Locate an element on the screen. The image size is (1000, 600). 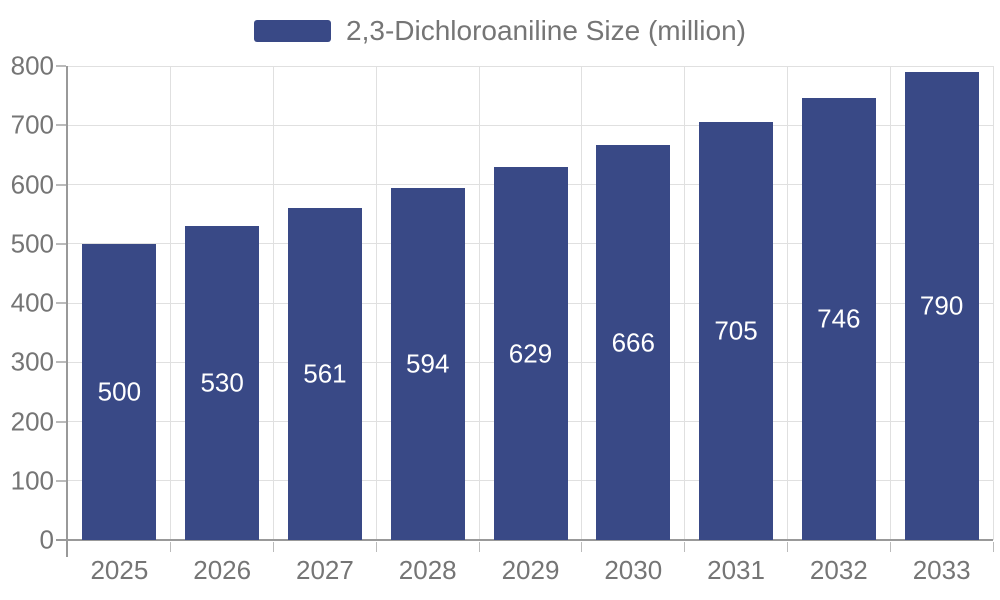
bar-value-label: 594 is located at coordinates (428, 363).